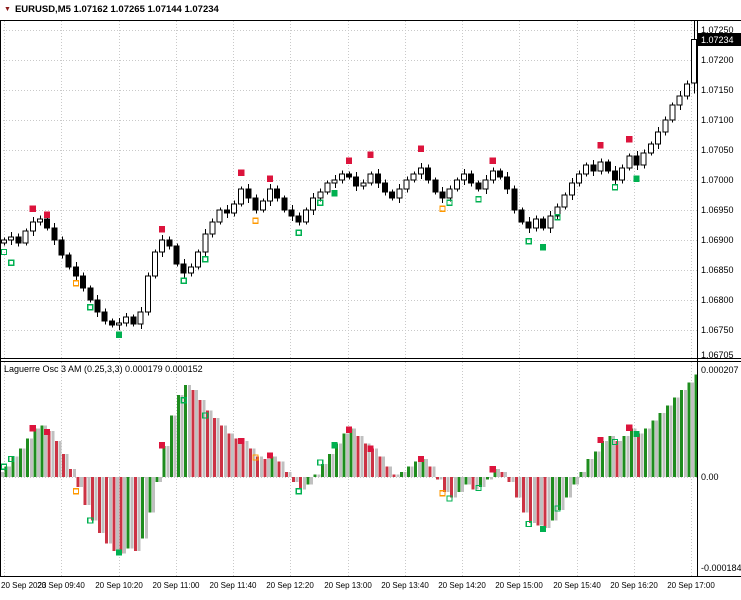  Describe the element at coordinates (290, 585) in the screenshot. I see `time-axis-label: 20 Sep 12:20` at that location.